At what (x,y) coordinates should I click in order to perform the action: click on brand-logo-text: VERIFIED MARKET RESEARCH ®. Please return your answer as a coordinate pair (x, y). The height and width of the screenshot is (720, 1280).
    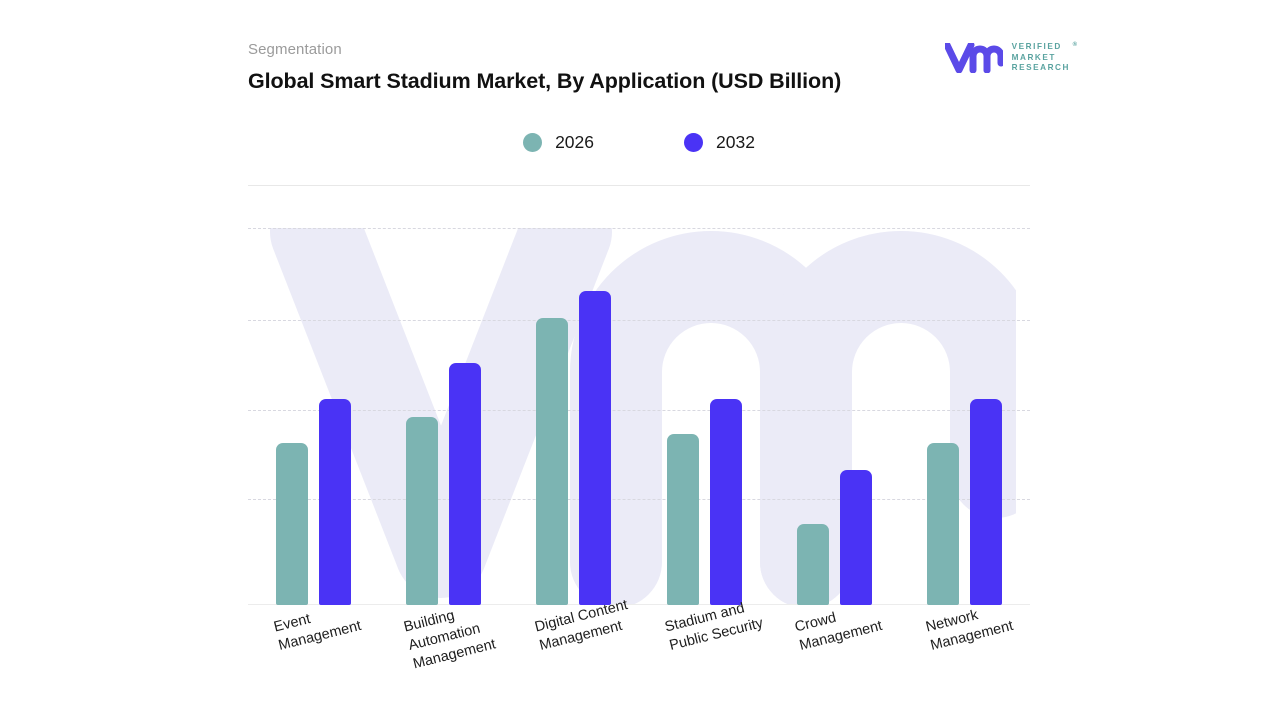
    Looking at the image, I should click on (1044, 58).